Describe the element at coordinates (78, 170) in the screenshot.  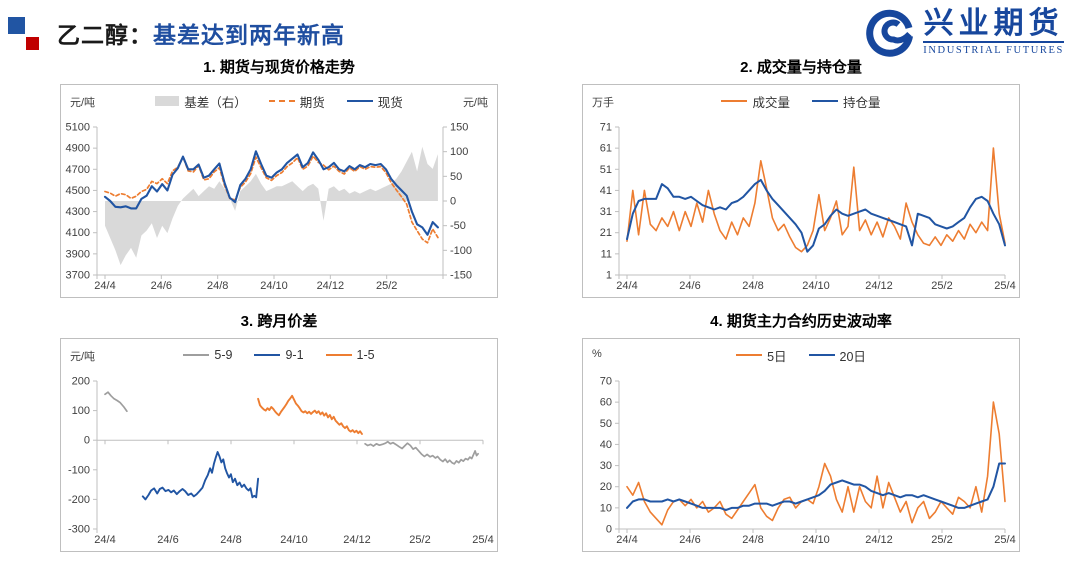
I see `svg-text: 4700` at that location.